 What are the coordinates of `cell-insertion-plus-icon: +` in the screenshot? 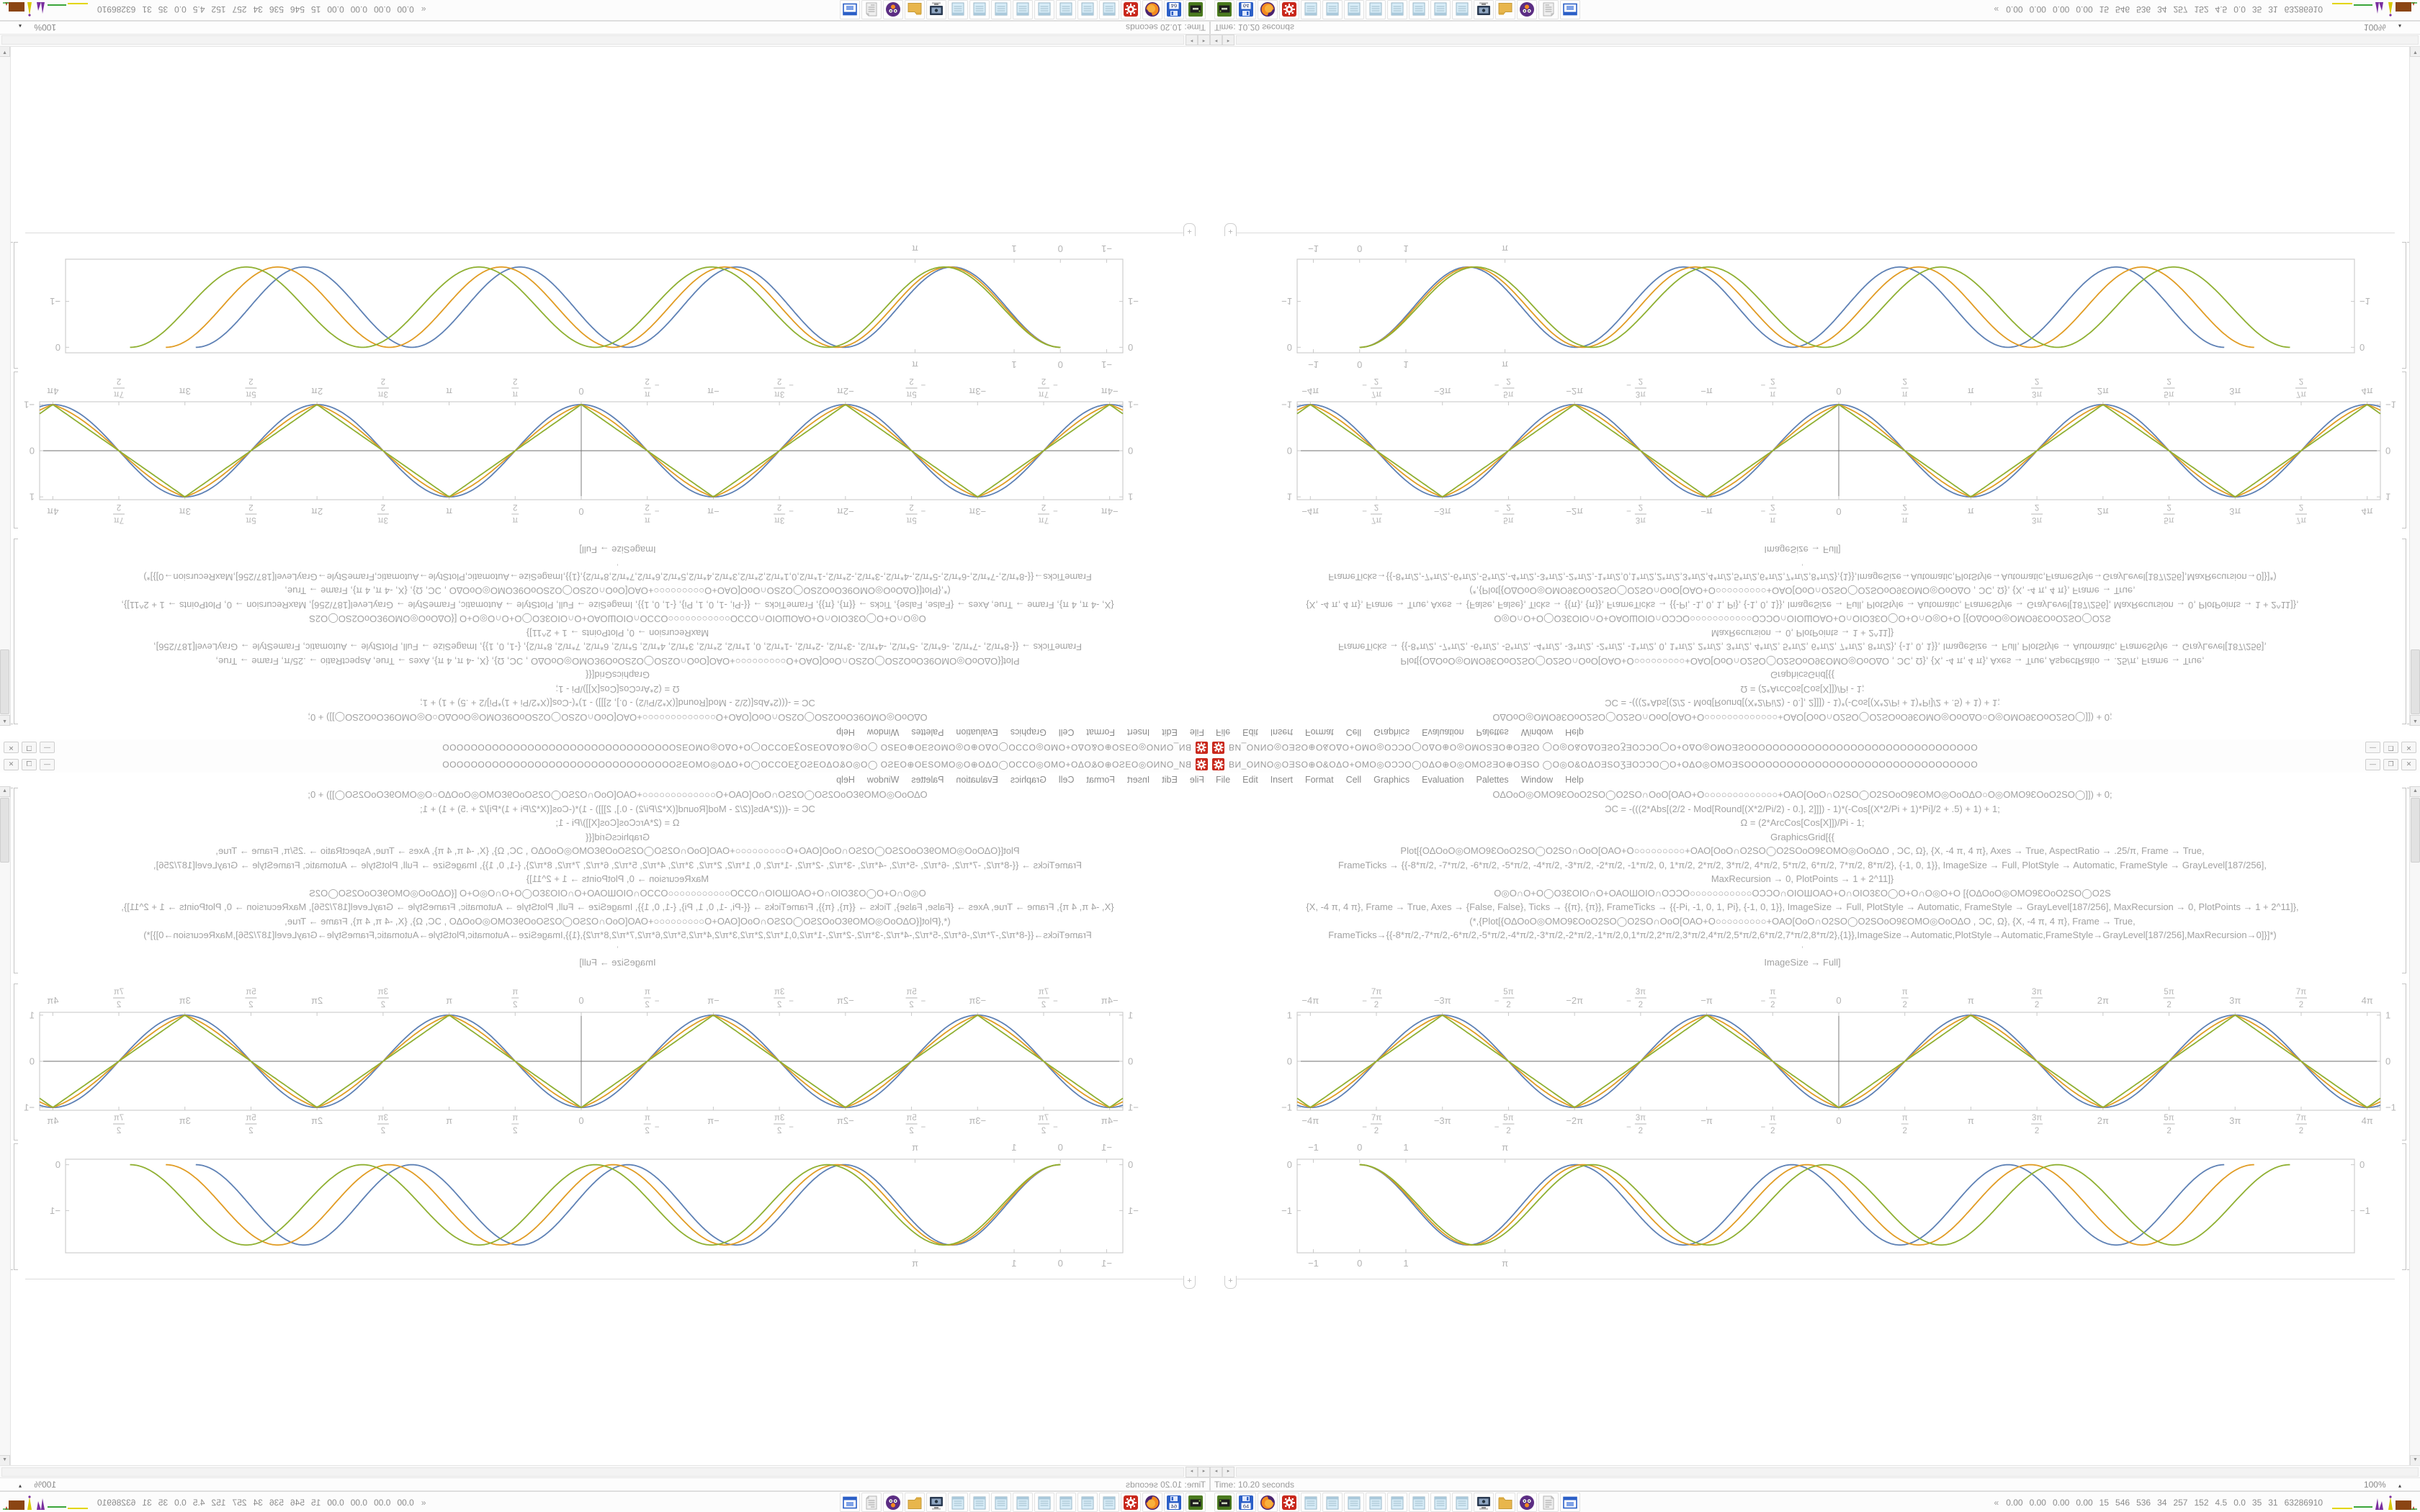 It's located at (1230, 229).